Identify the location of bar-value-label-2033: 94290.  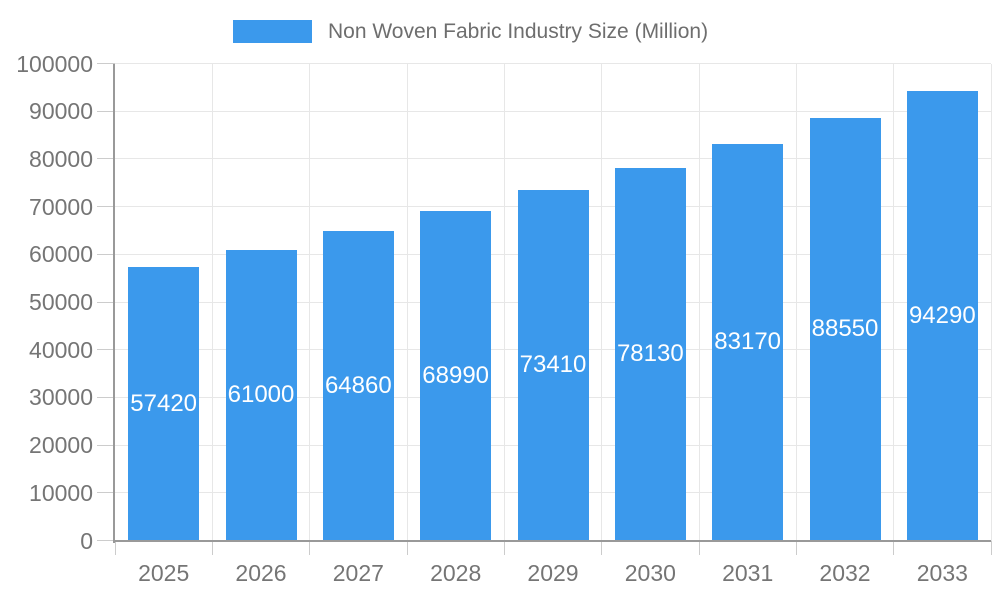
(942, 315).